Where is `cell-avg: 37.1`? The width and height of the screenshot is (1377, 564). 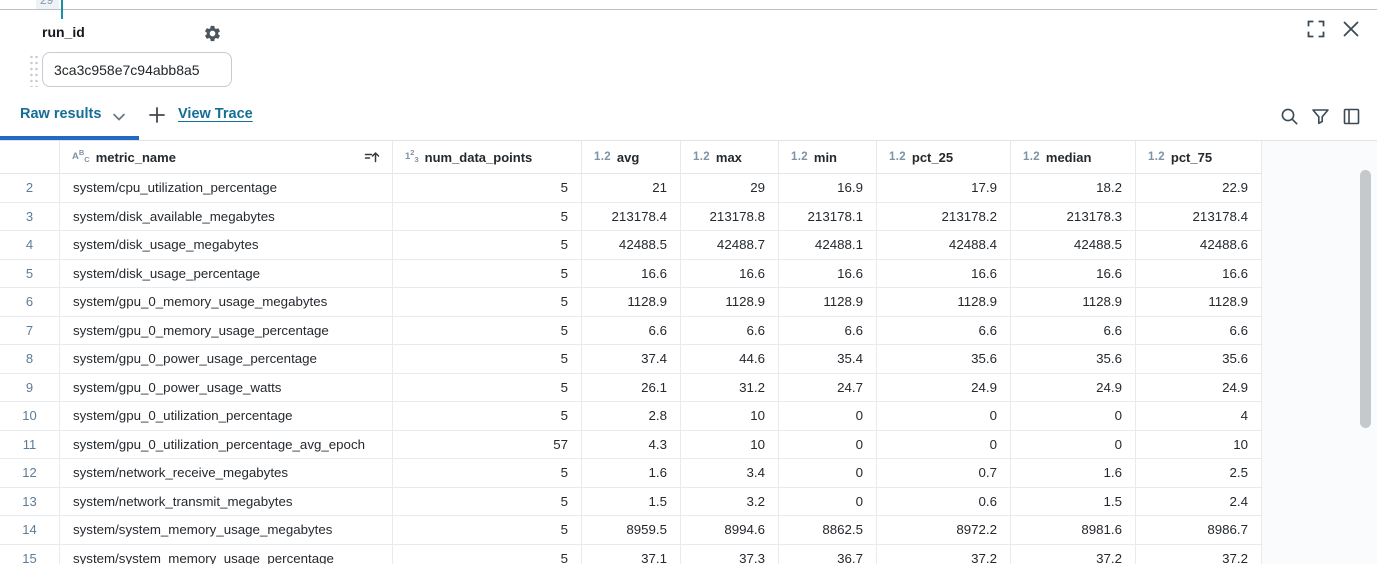
cell-avg: 37.1 is located at coordinates (631, 554).